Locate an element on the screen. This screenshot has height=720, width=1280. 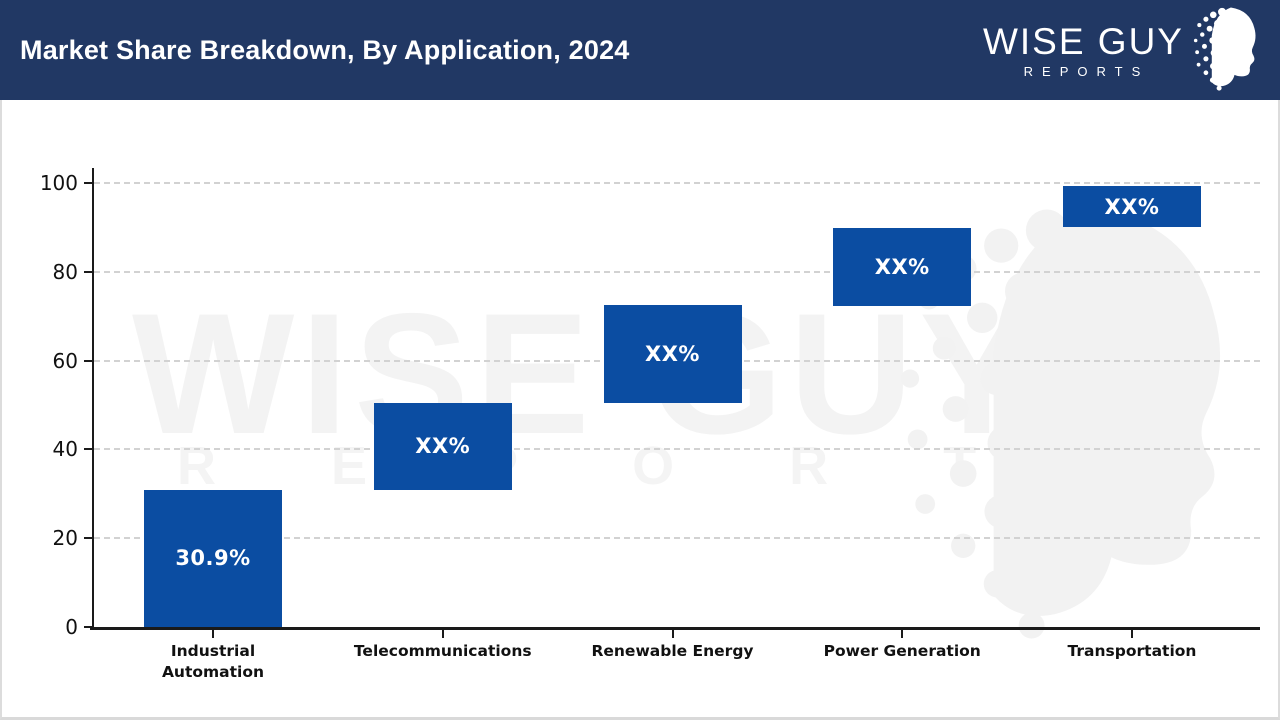
y-tick-label-40: 40 is located at coordinates (65, 449).